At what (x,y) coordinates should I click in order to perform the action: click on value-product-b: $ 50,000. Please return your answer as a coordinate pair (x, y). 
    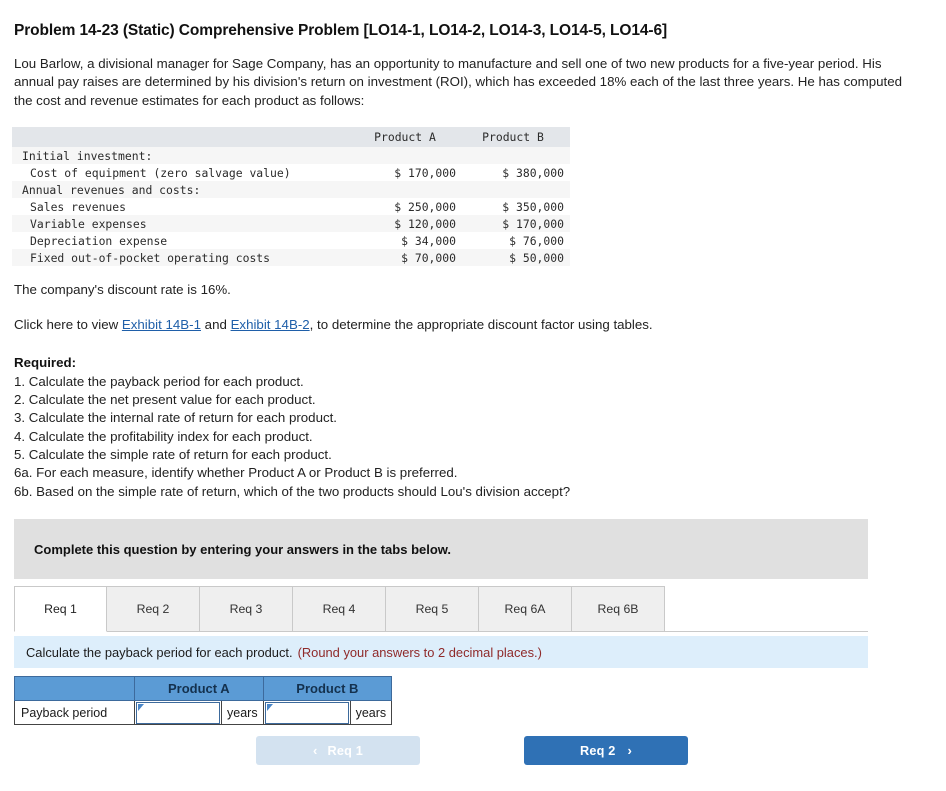
    Looking at the image, I should click on (516, 258).